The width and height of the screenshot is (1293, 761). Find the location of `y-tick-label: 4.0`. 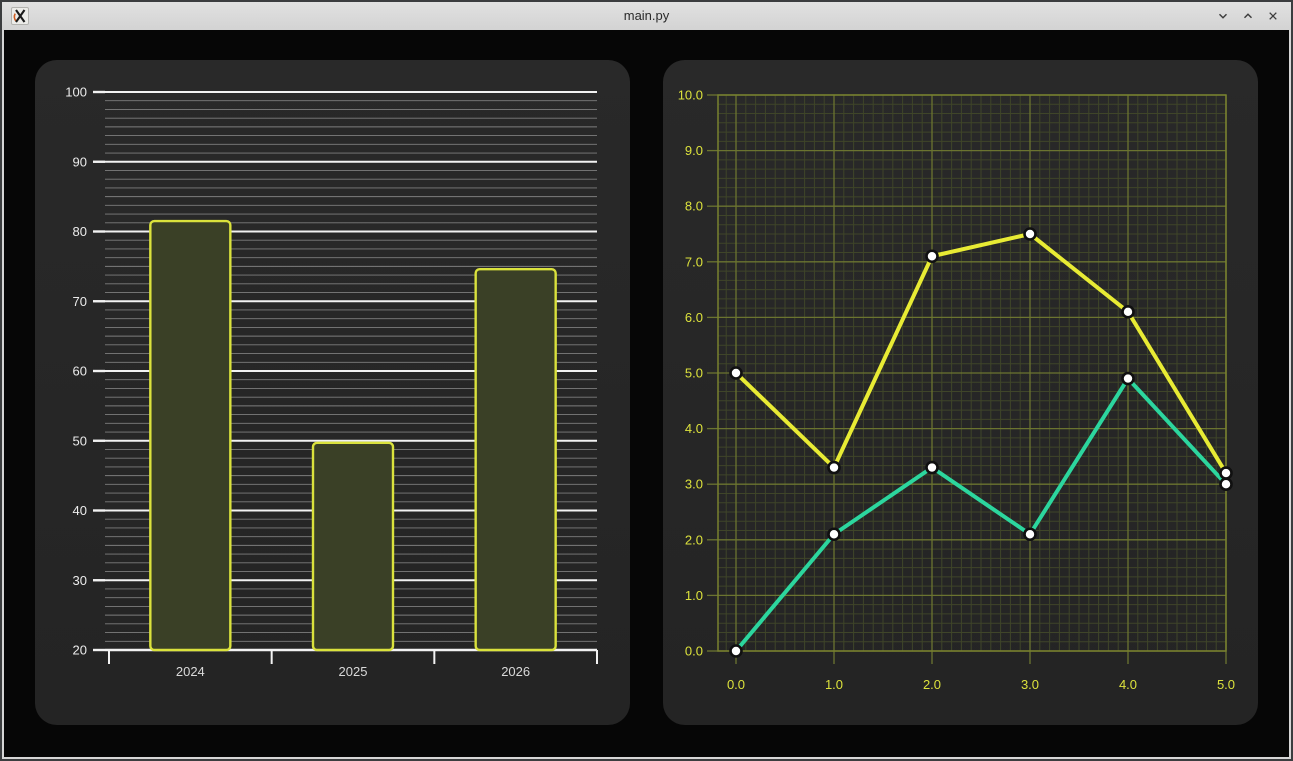

y-tick-label: 4.0 is located at coordinates (694, 428).